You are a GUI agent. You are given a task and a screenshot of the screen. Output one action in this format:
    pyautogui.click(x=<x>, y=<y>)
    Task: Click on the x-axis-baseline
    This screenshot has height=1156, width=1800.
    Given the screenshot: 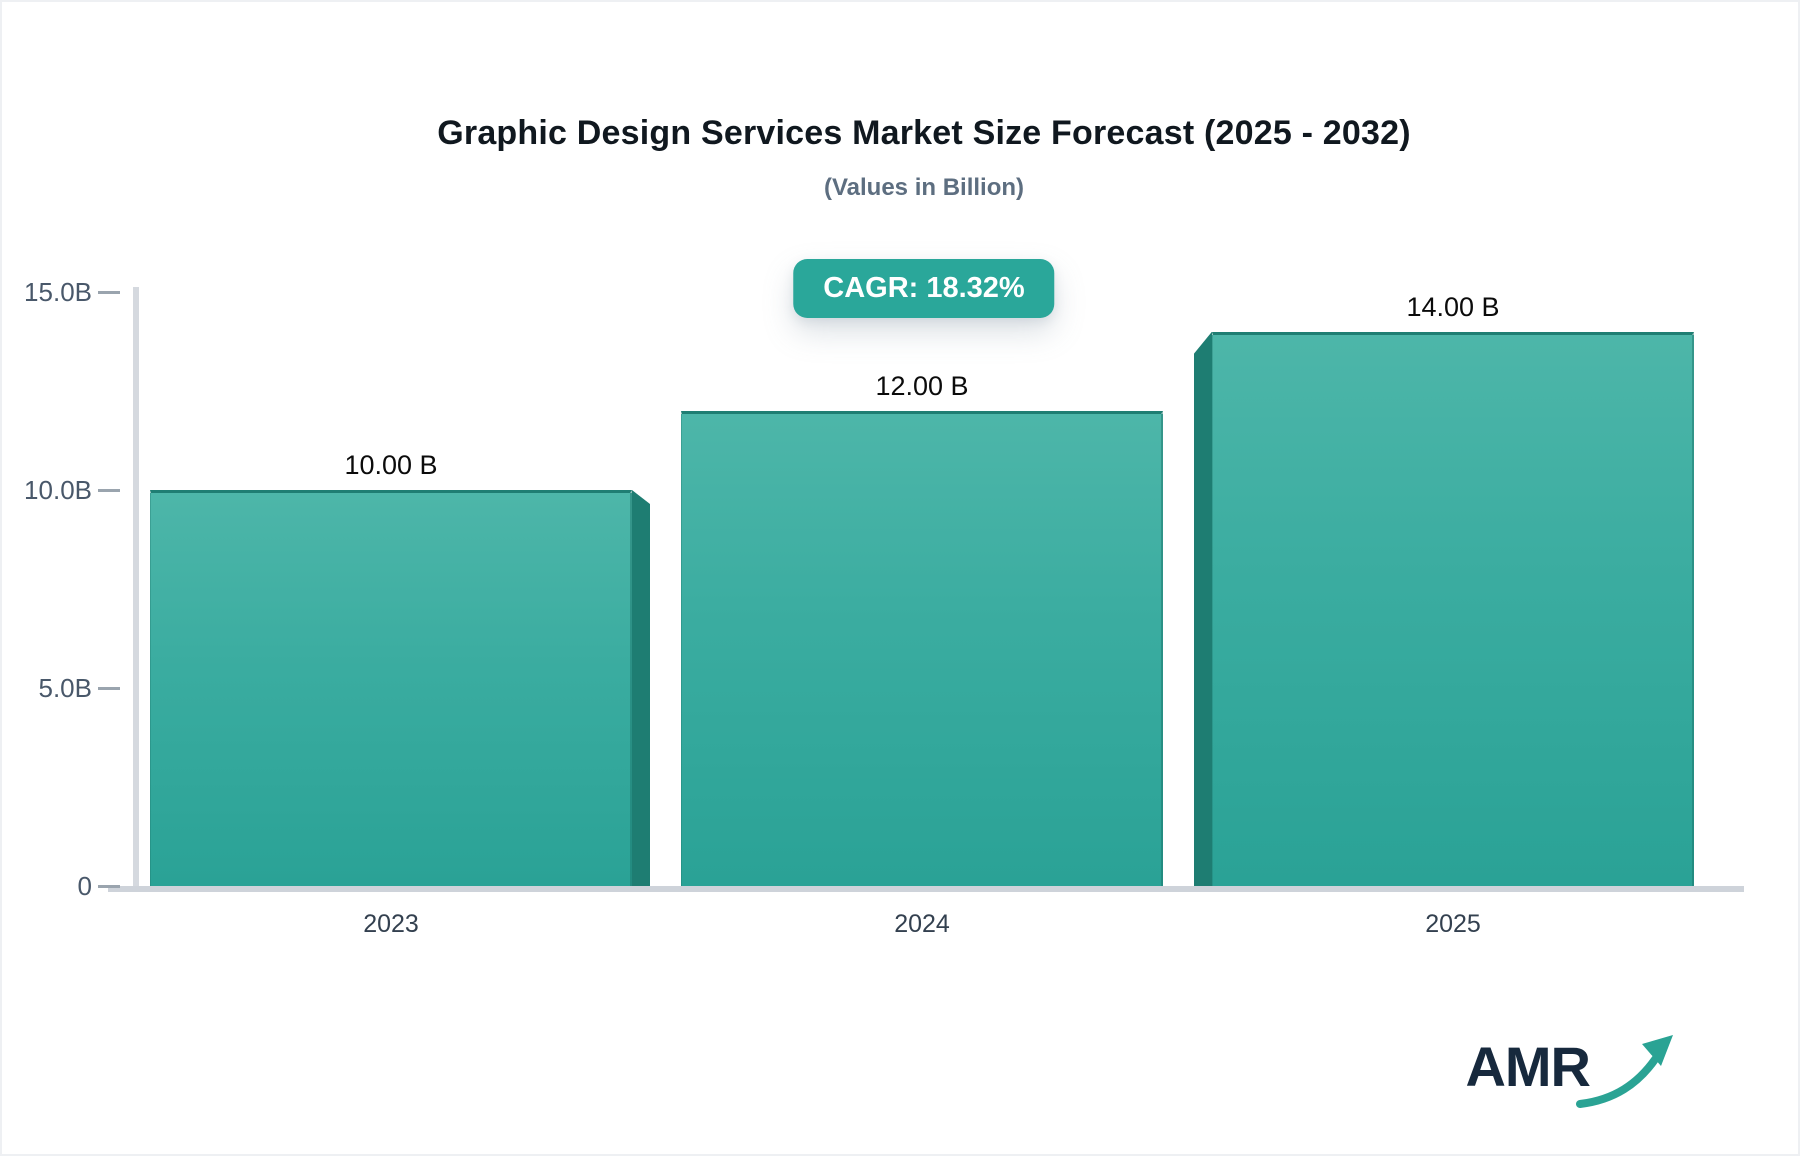 What is the action you would take?
    pyautogui.click(x=926, y=889)
    